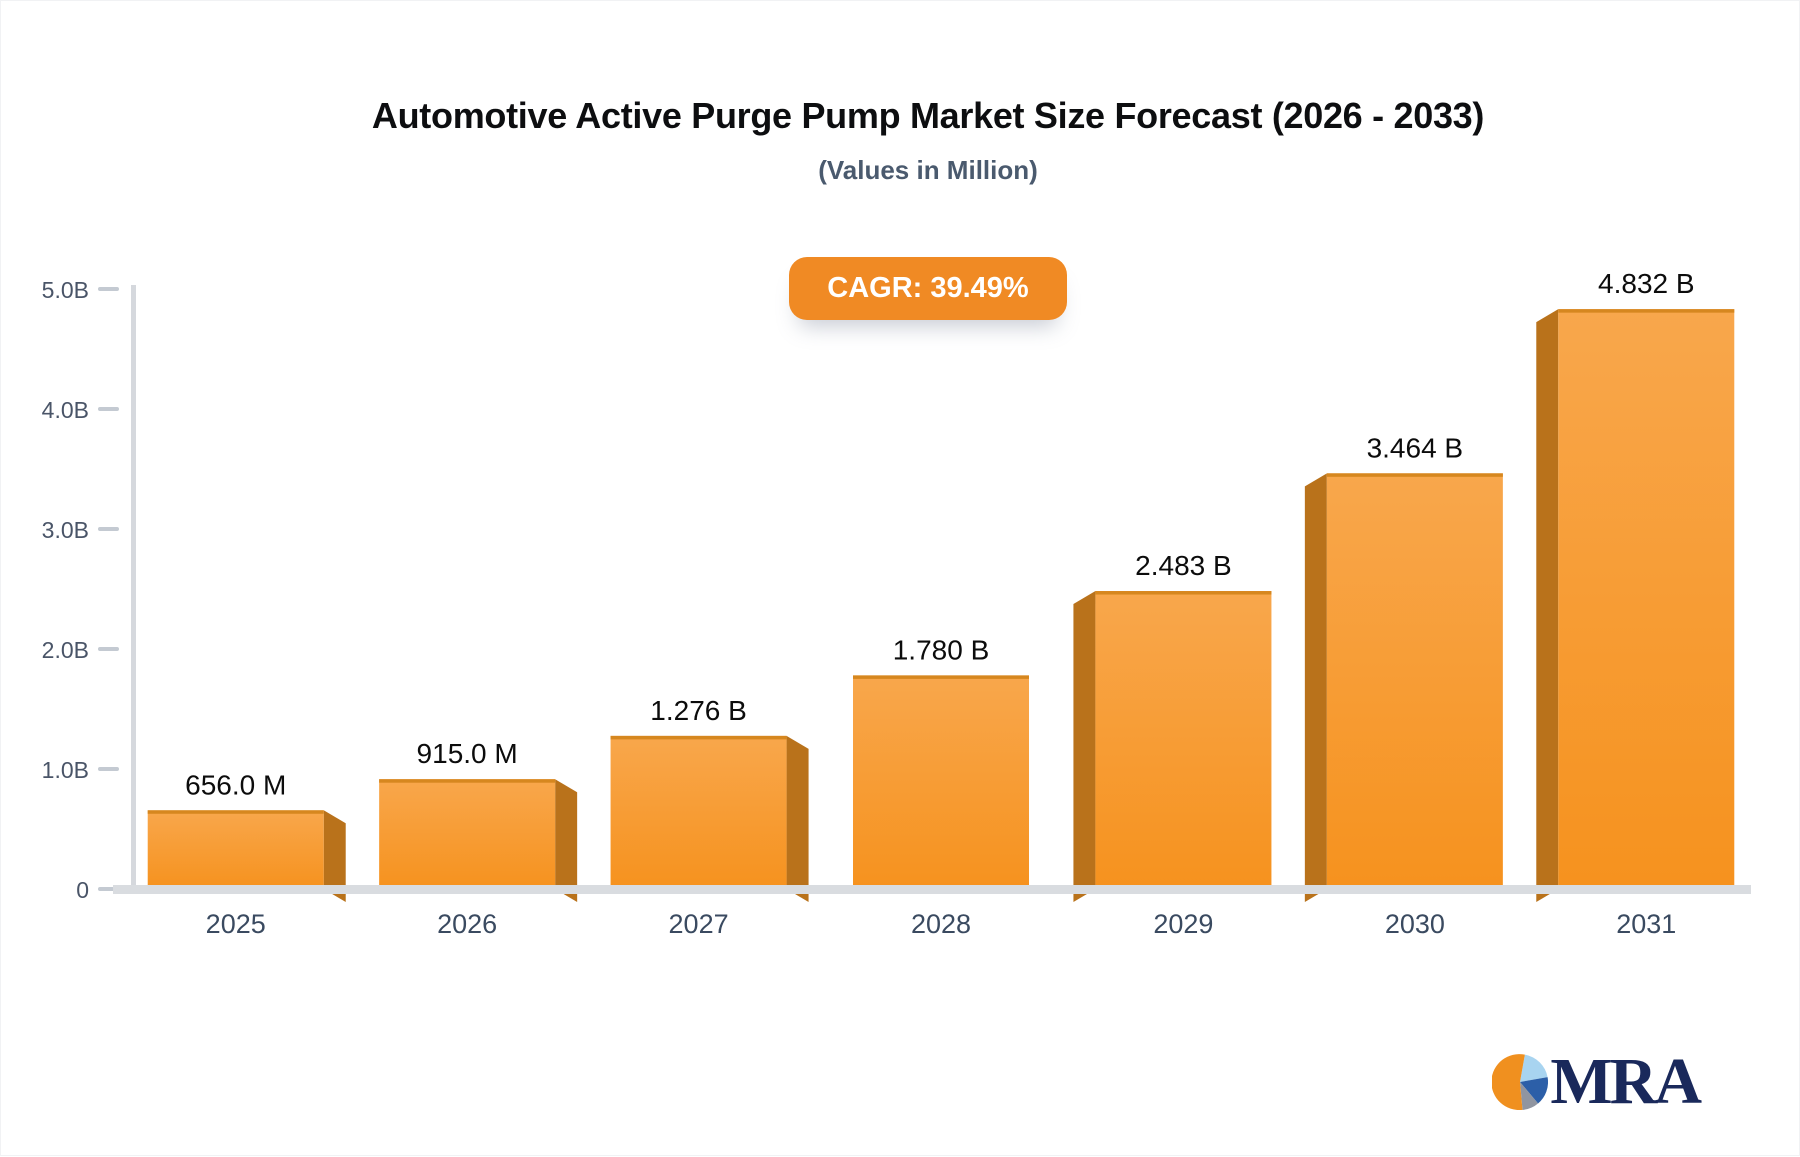  Describe the element at coordinates (65, 290) in the screenshot. I see `y-tick-label: 5.0B` at that location.